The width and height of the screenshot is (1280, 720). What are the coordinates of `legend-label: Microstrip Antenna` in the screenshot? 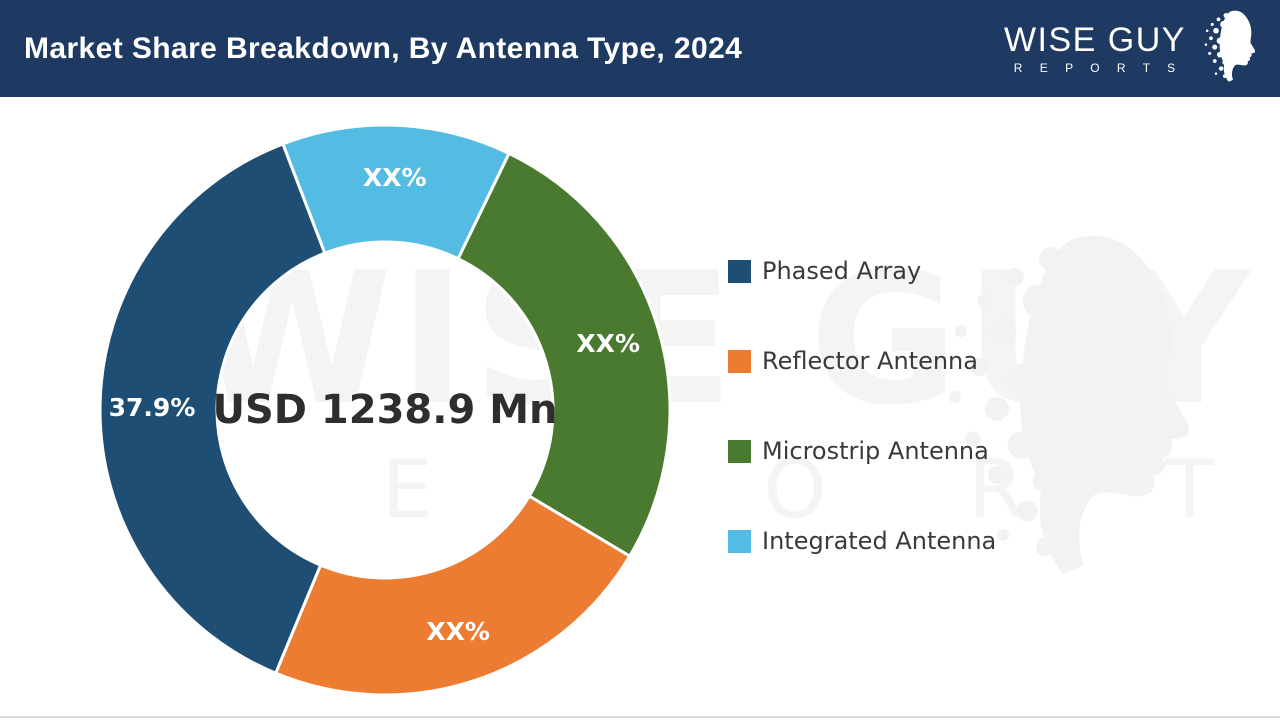 It's located at (875, 451).